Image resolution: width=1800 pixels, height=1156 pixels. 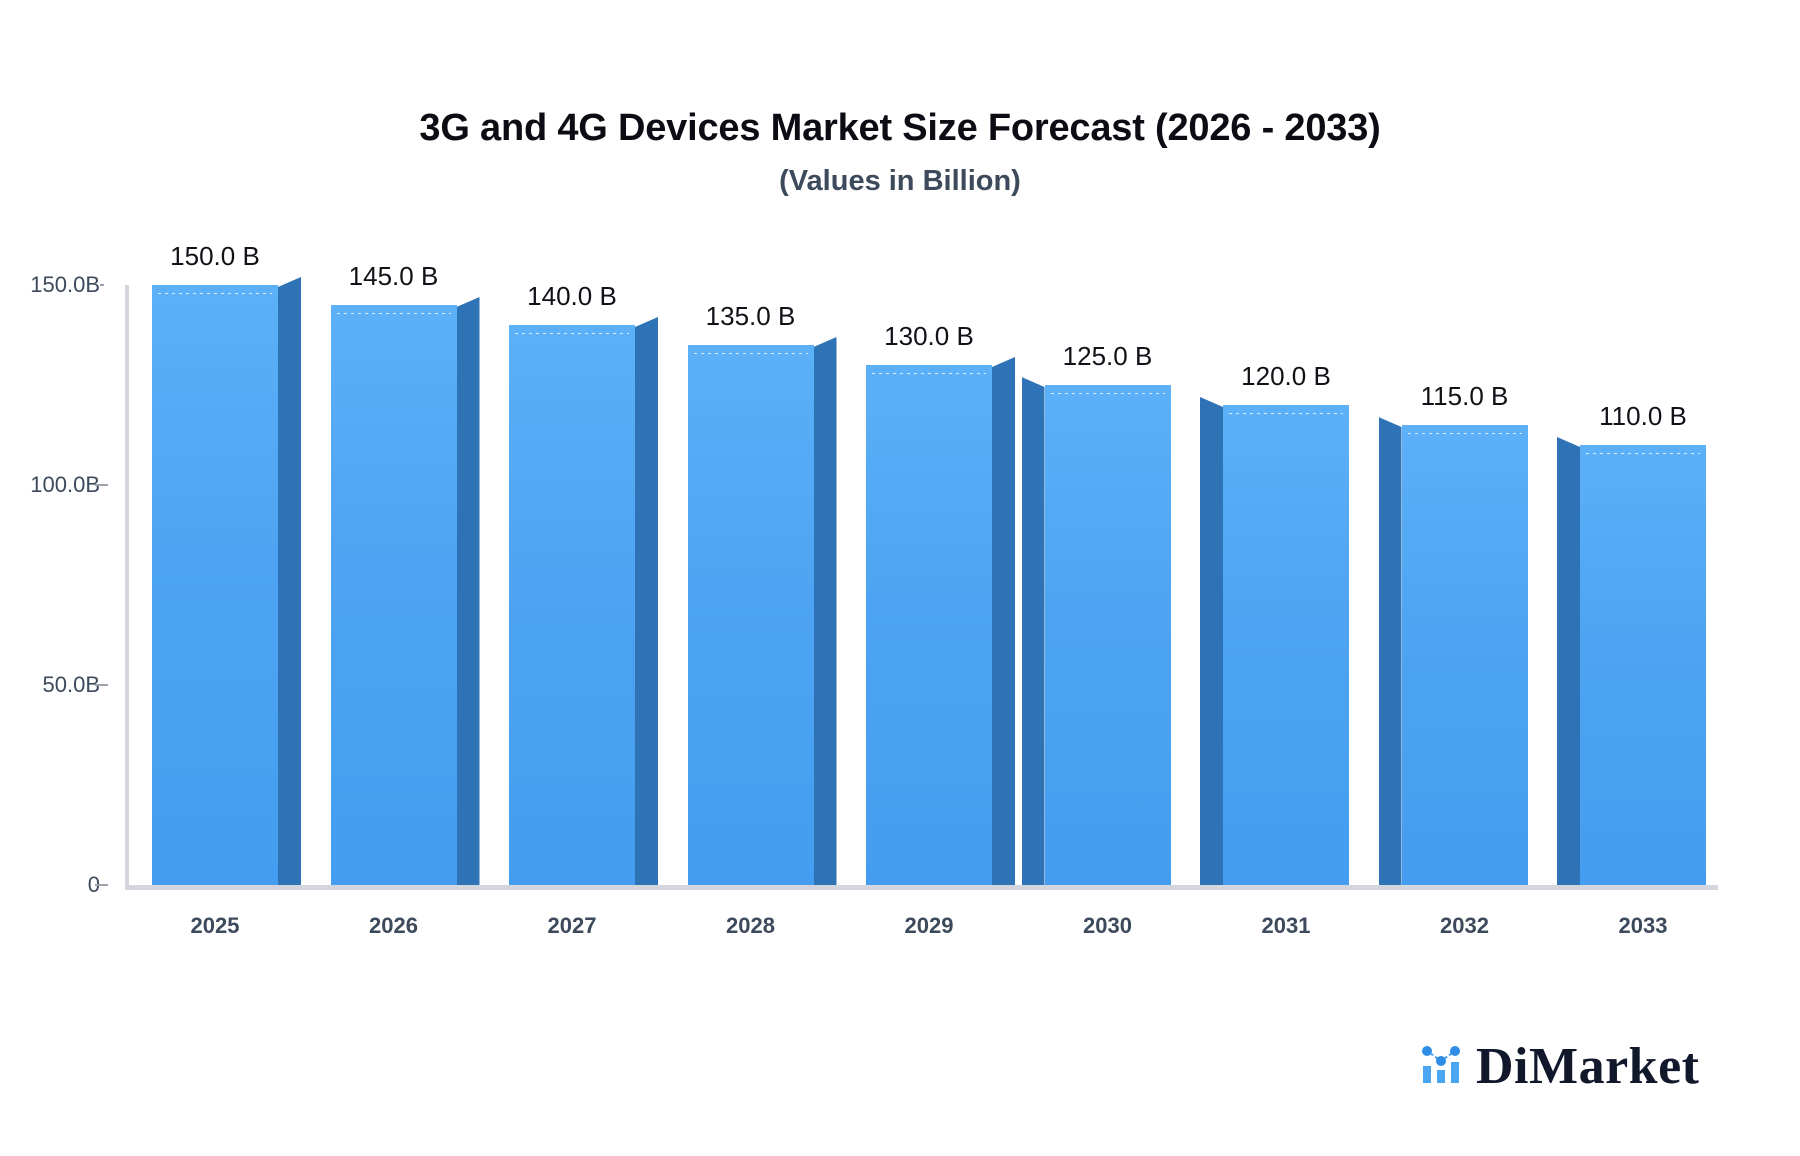 What do you see at coordinates (750, 316) in the screenshot?
I see `bar-value-label: 135.0 B` at bounding box center [750, 316].